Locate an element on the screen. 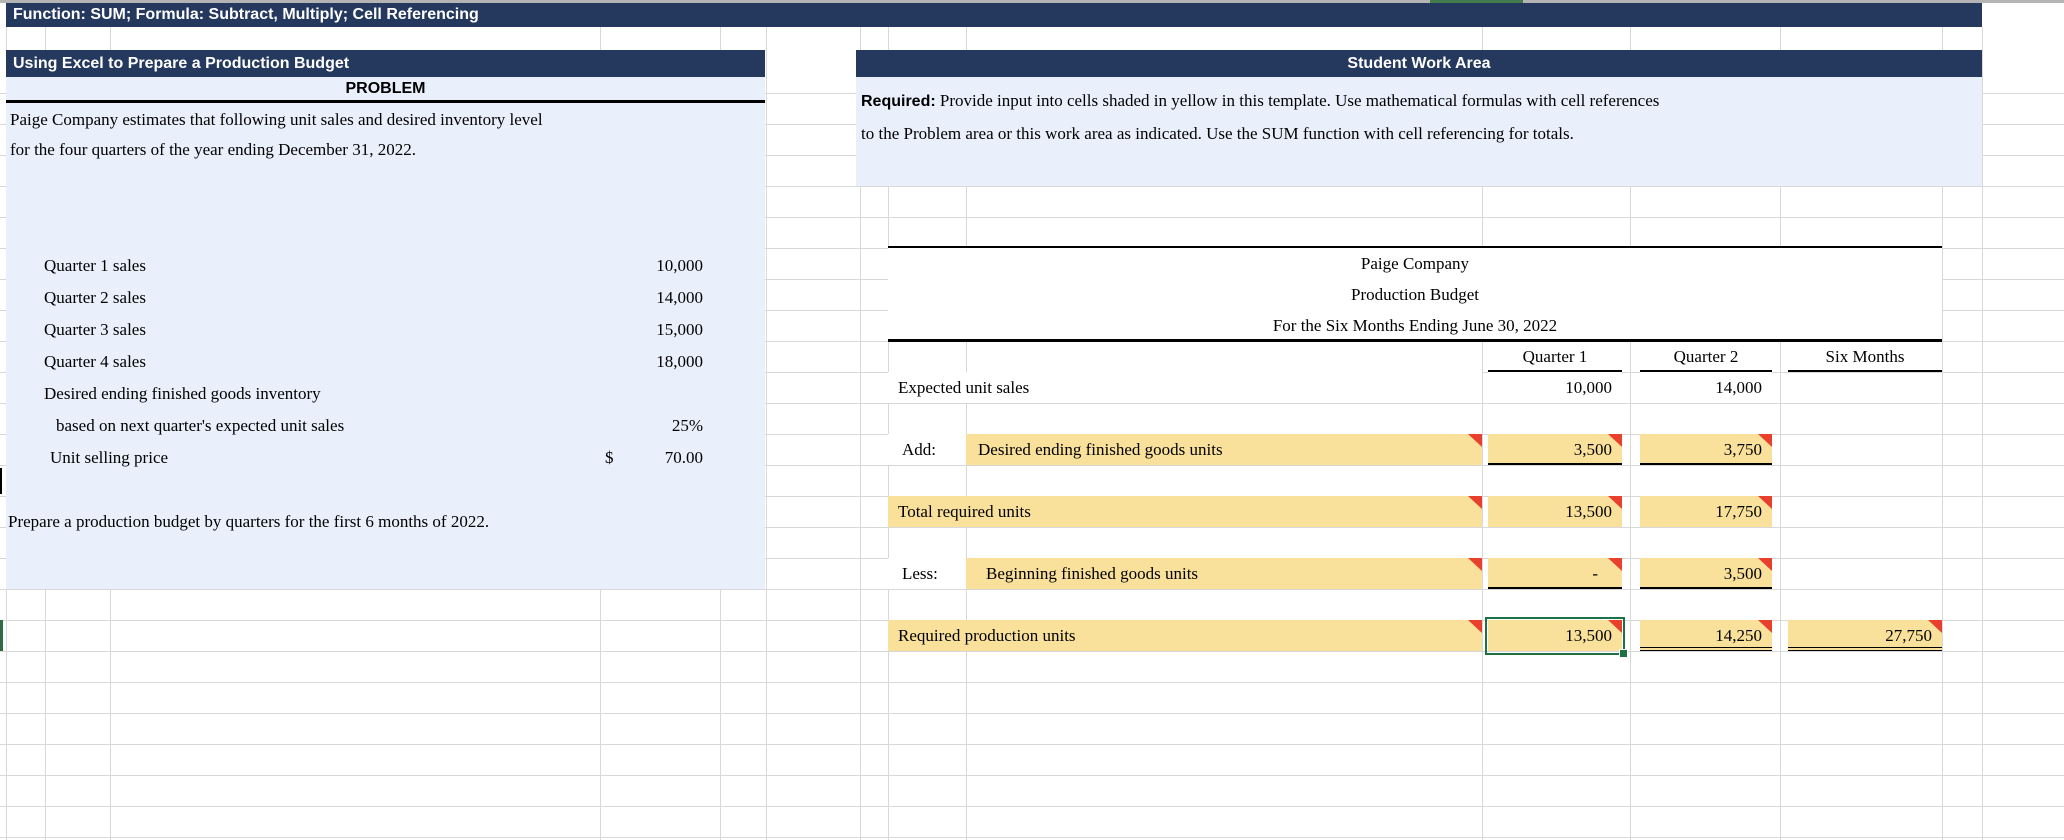 The height and width of the screenshot is (840, 2064). item-label: Quarter 2 sales is located at coordinates (95, 297).